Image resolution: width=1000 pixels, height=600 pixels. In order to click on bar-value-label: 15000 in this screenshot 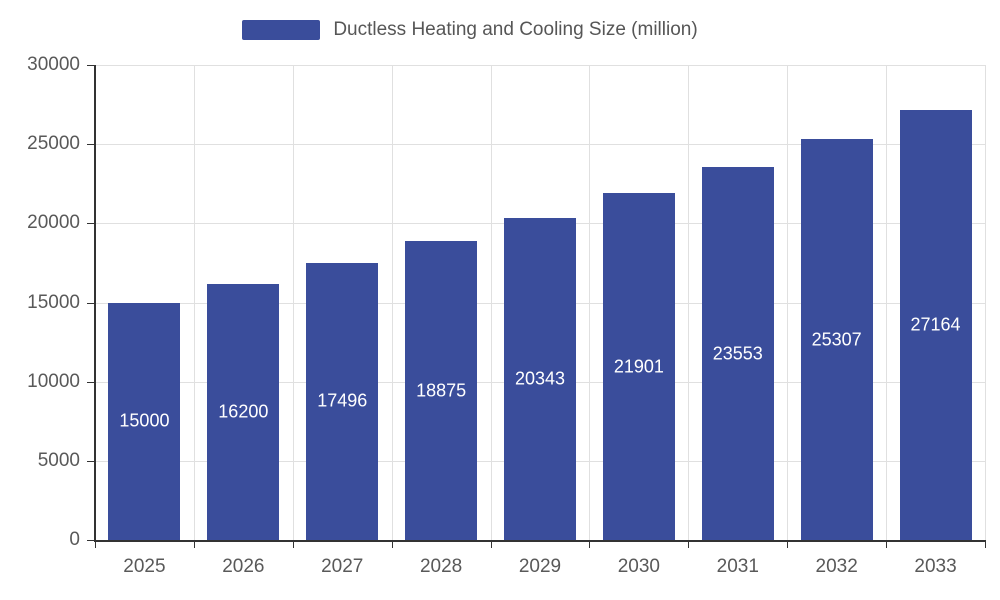, I will do `click(144, 420)`.